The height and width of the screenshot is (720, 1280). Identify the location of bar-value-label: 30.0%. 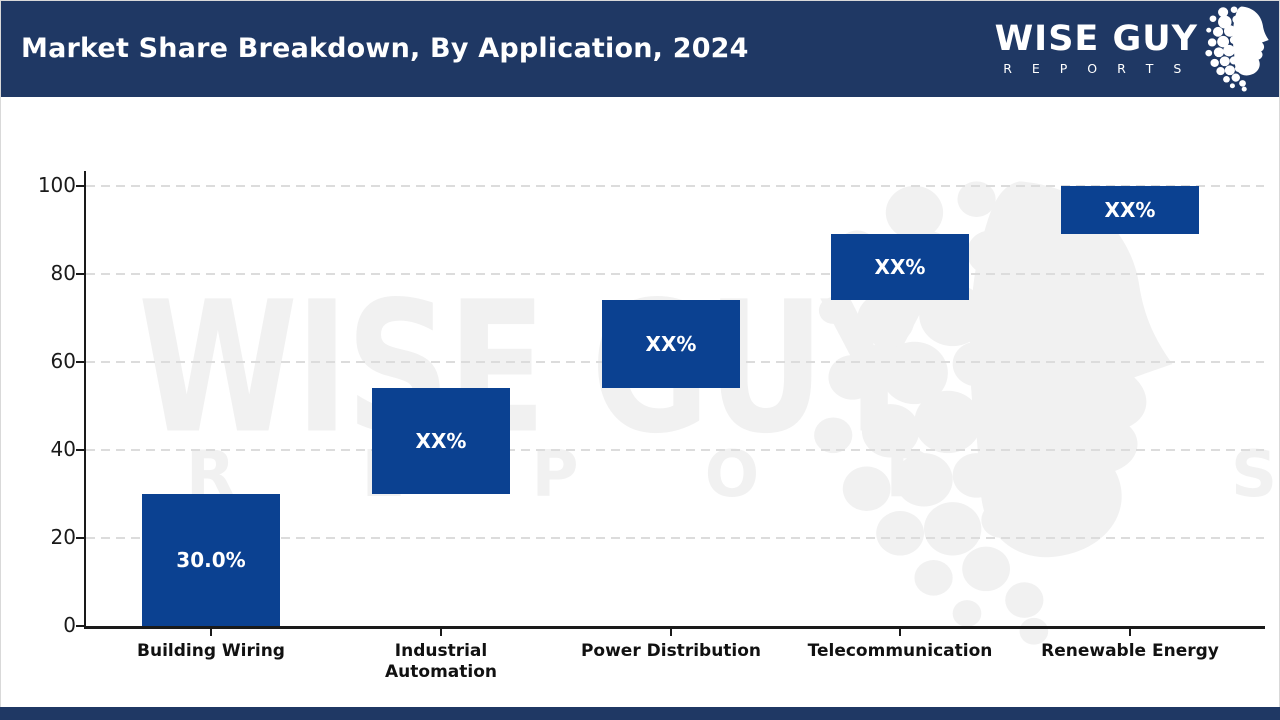
(211, 560).